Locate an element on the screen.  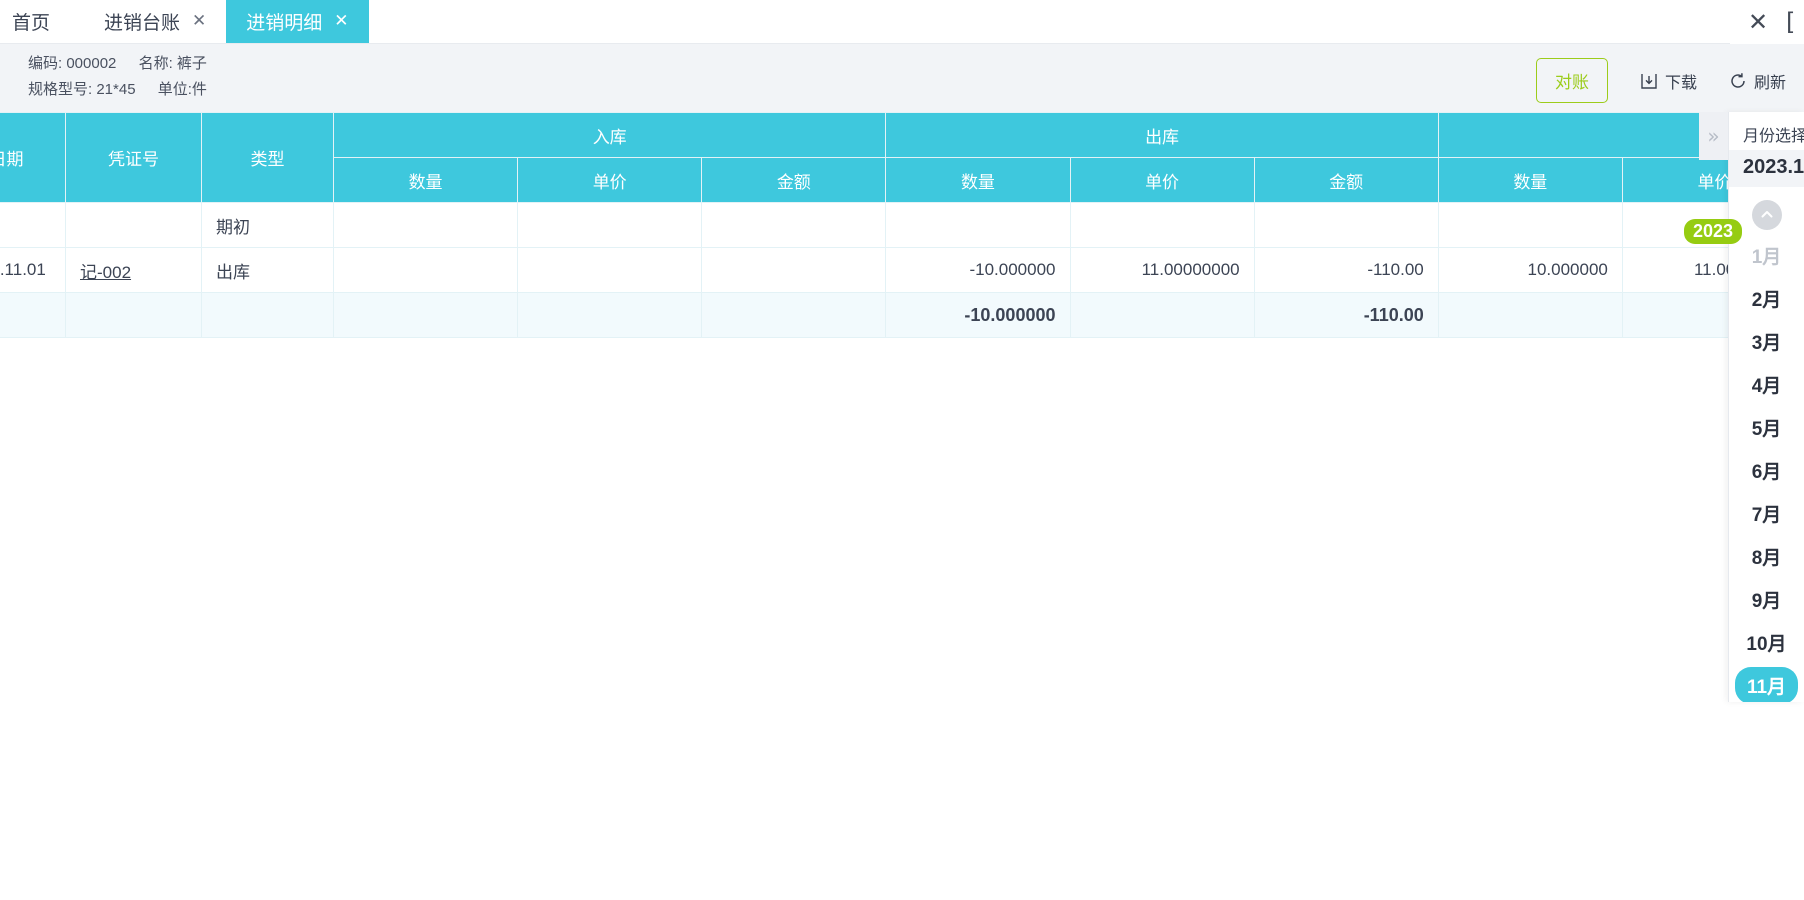
side-panel-toggle-icon: » is located at coordinates (1713, 136).